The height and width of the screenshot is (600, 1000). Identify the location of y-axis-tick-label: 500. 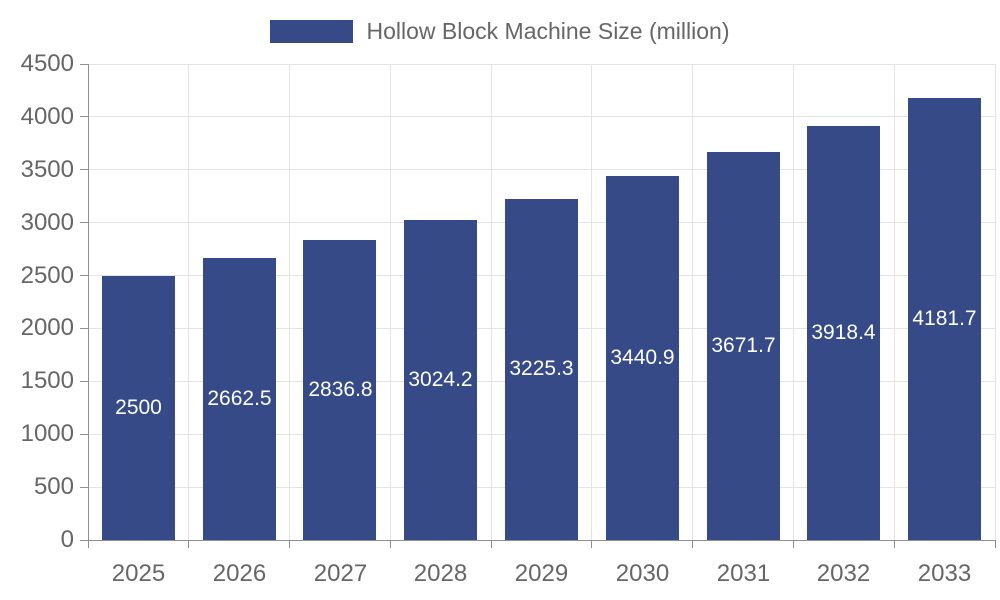
(53, 487).